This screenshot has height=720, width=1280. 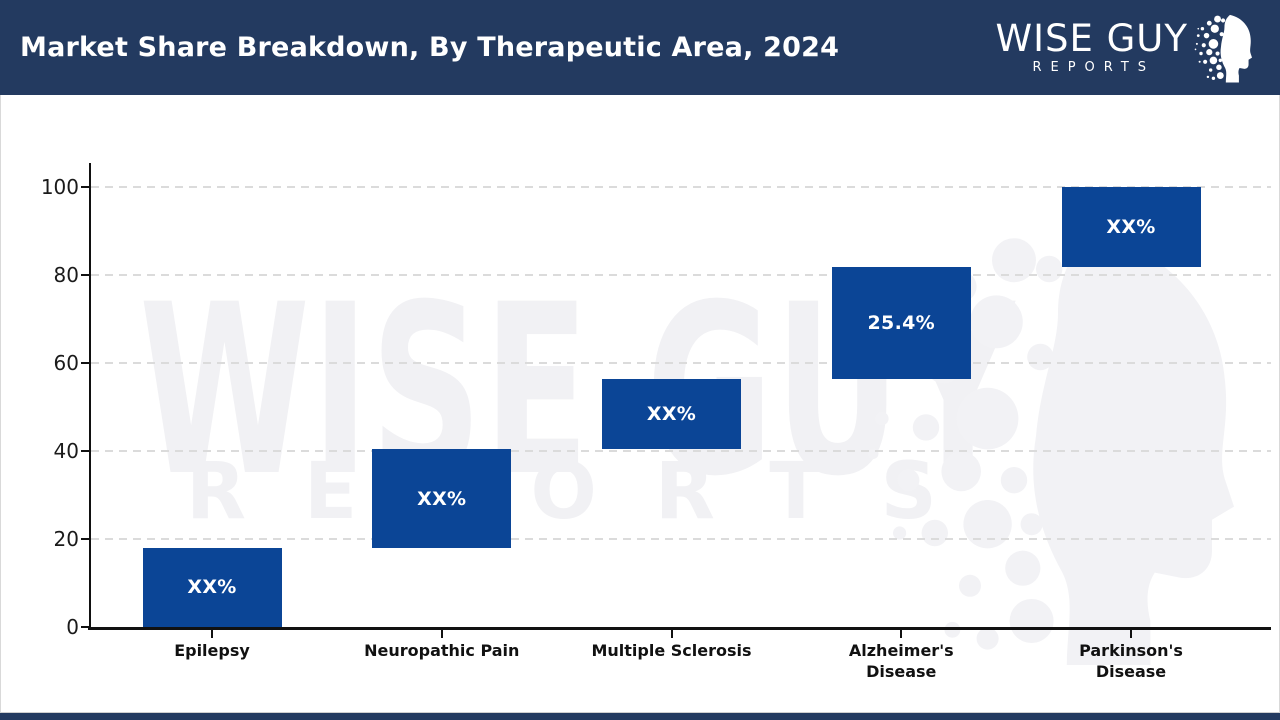 What do you see at coordinates (66, 451) in the screenshot?
I see `y-axis-tick-label: 40` at bounding box center [66, 451].